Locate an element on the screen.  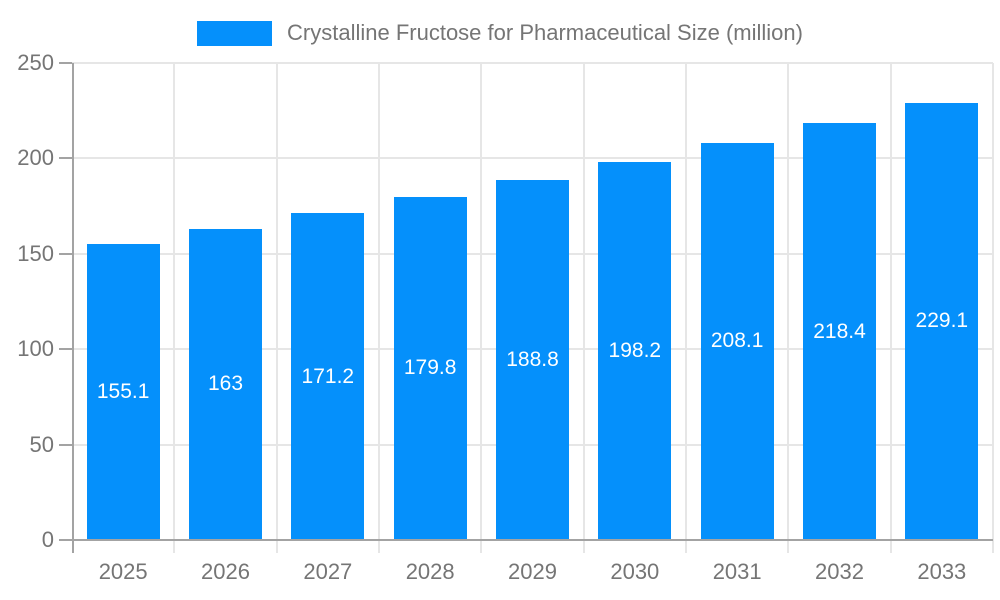
y-axis-tick-label: 0 is located at coordinates (47, 539).